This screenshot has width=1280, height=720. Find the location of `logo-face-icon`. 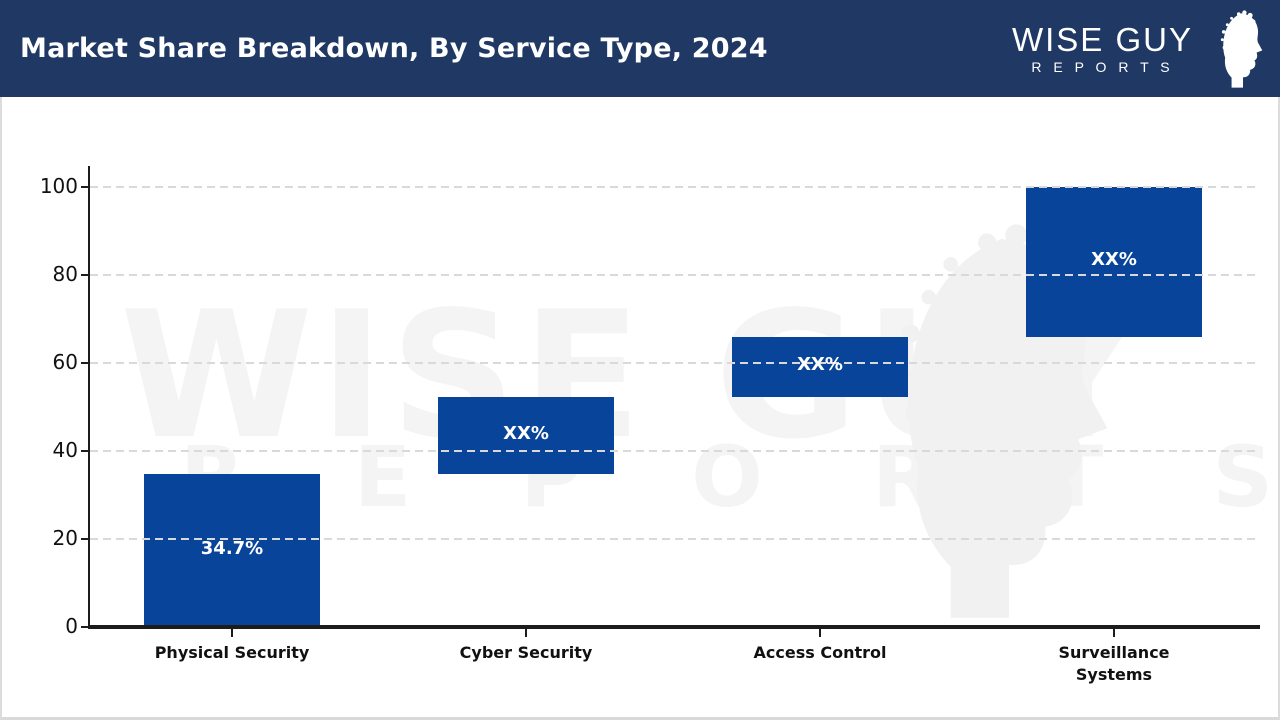

logo-face-icon is located at coordinates (1241, 48).